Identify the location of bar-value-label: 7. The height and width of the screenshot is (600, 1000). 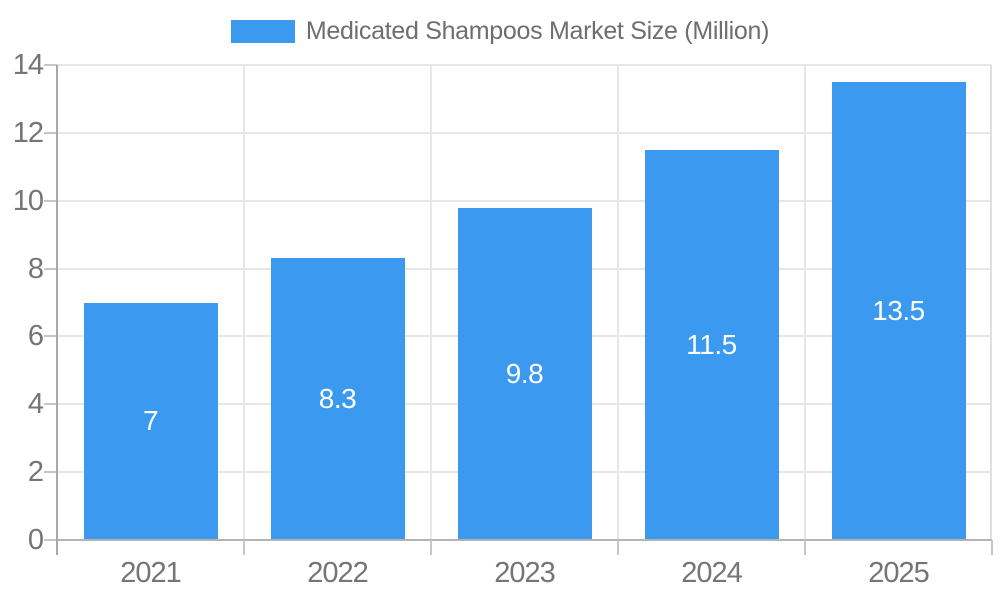
(150, 421).